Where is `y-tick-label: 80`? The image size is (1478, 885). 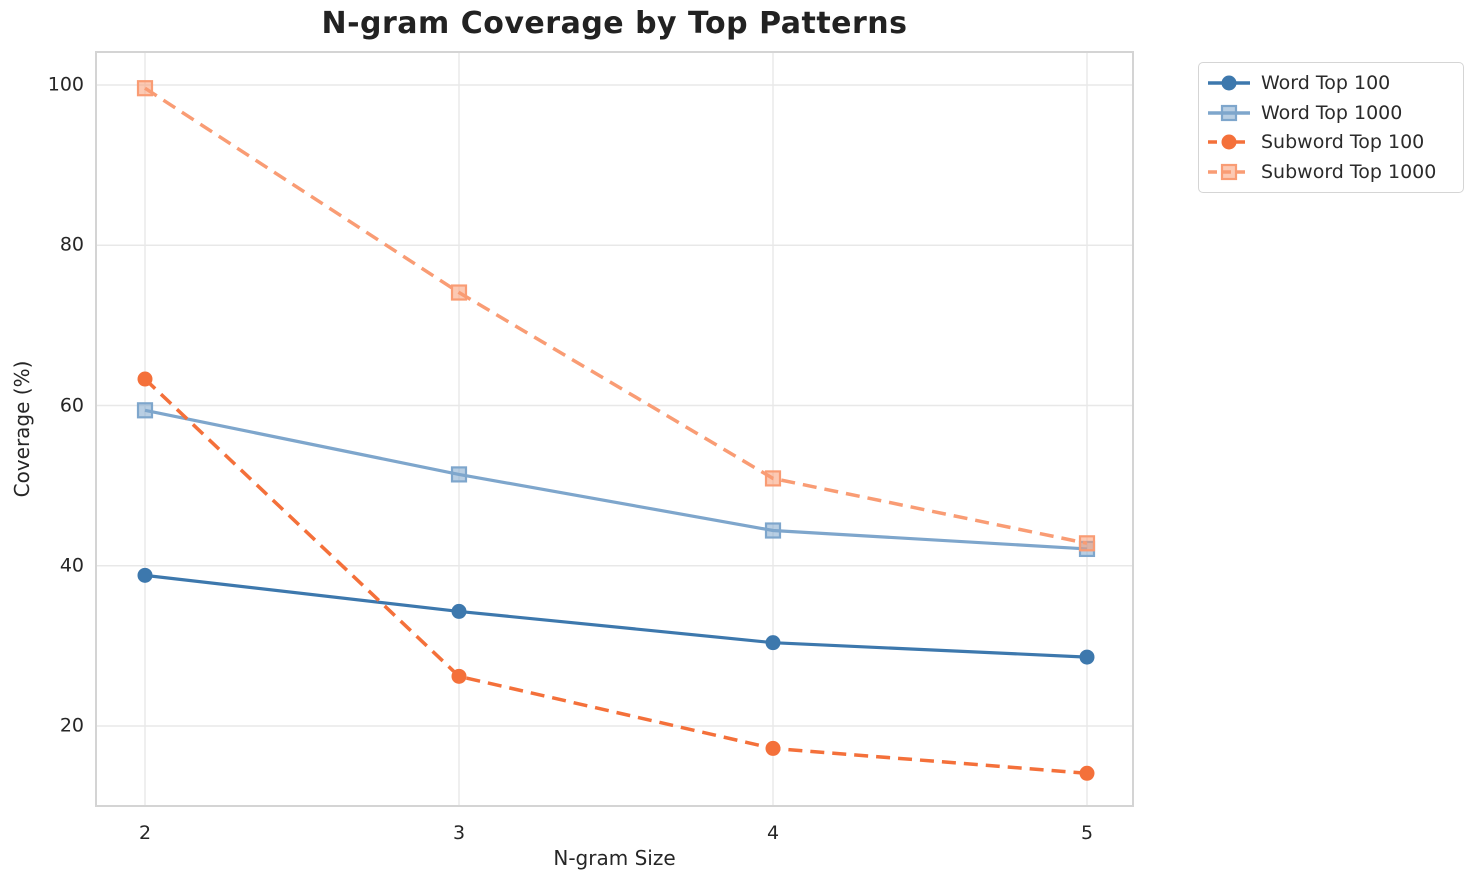 y-tick-label: 80 is located at coordinates (71, 244).